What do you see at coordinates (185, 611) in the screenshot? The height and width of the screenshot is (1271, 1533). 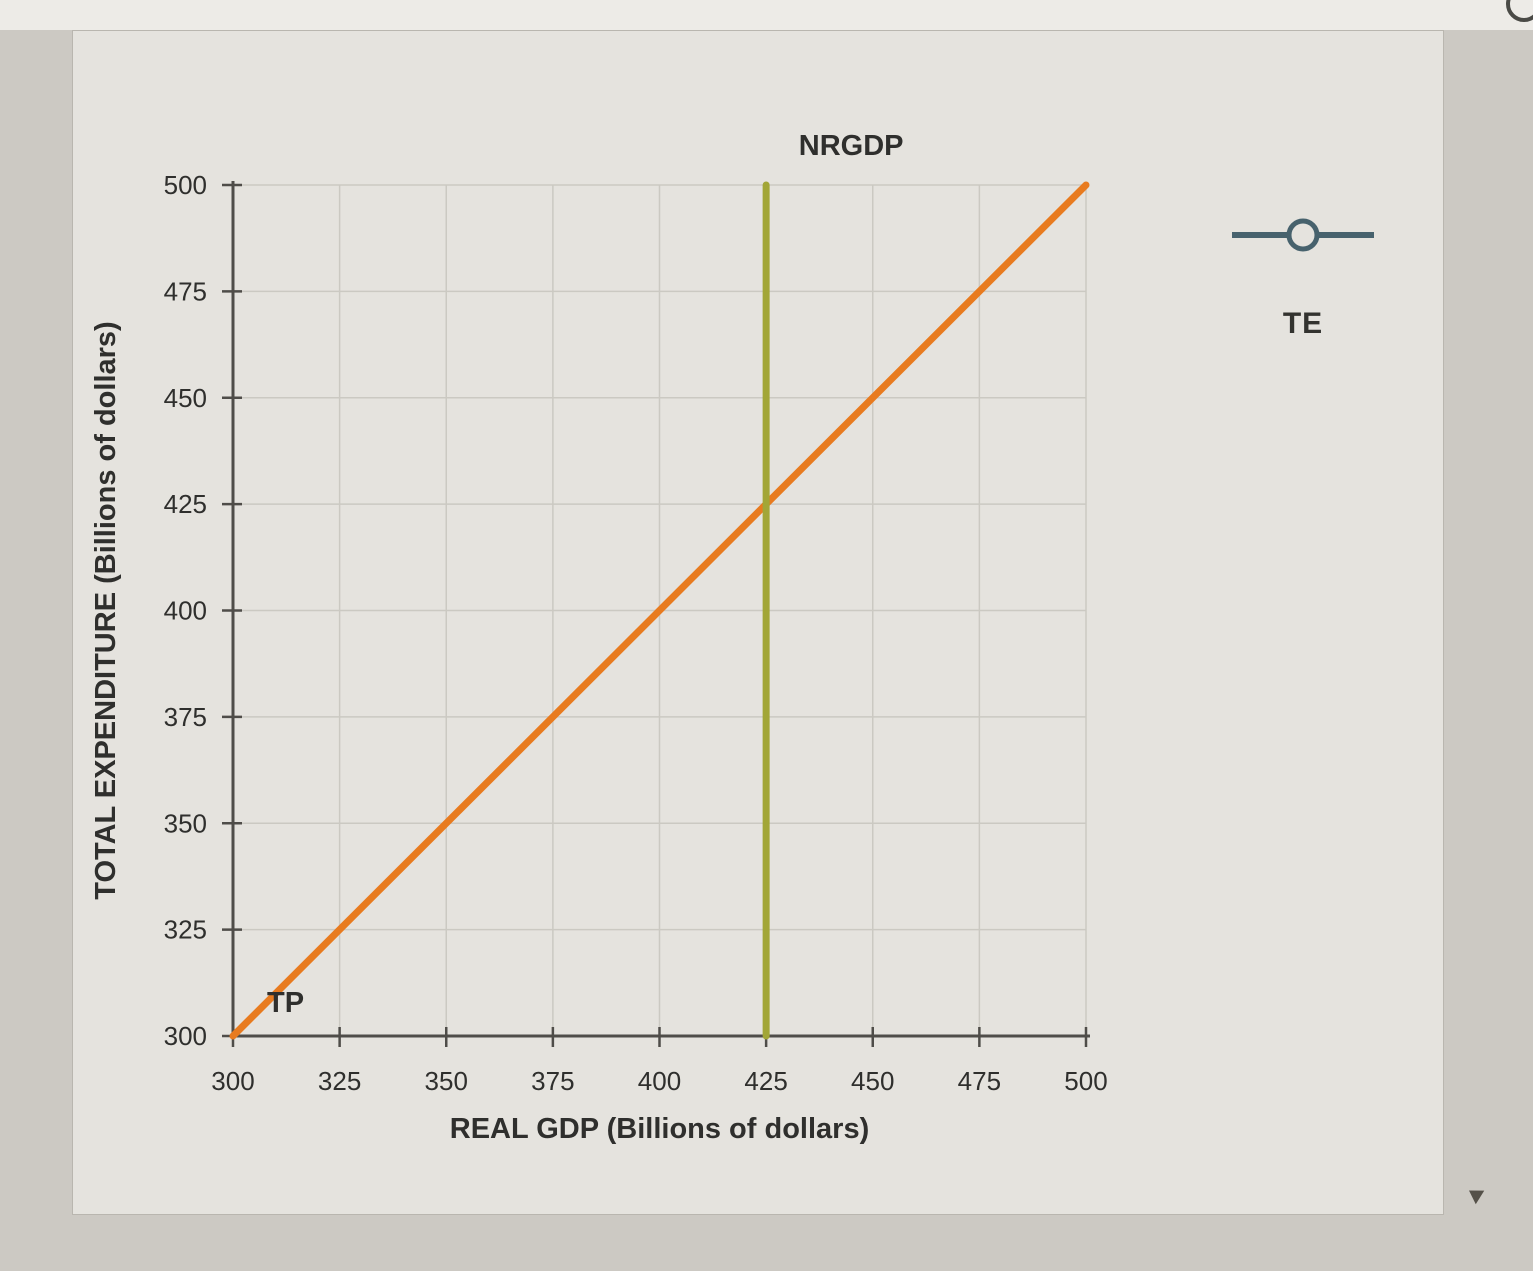 I see `y-tick-label: 400` at bounding box center [185, 611].